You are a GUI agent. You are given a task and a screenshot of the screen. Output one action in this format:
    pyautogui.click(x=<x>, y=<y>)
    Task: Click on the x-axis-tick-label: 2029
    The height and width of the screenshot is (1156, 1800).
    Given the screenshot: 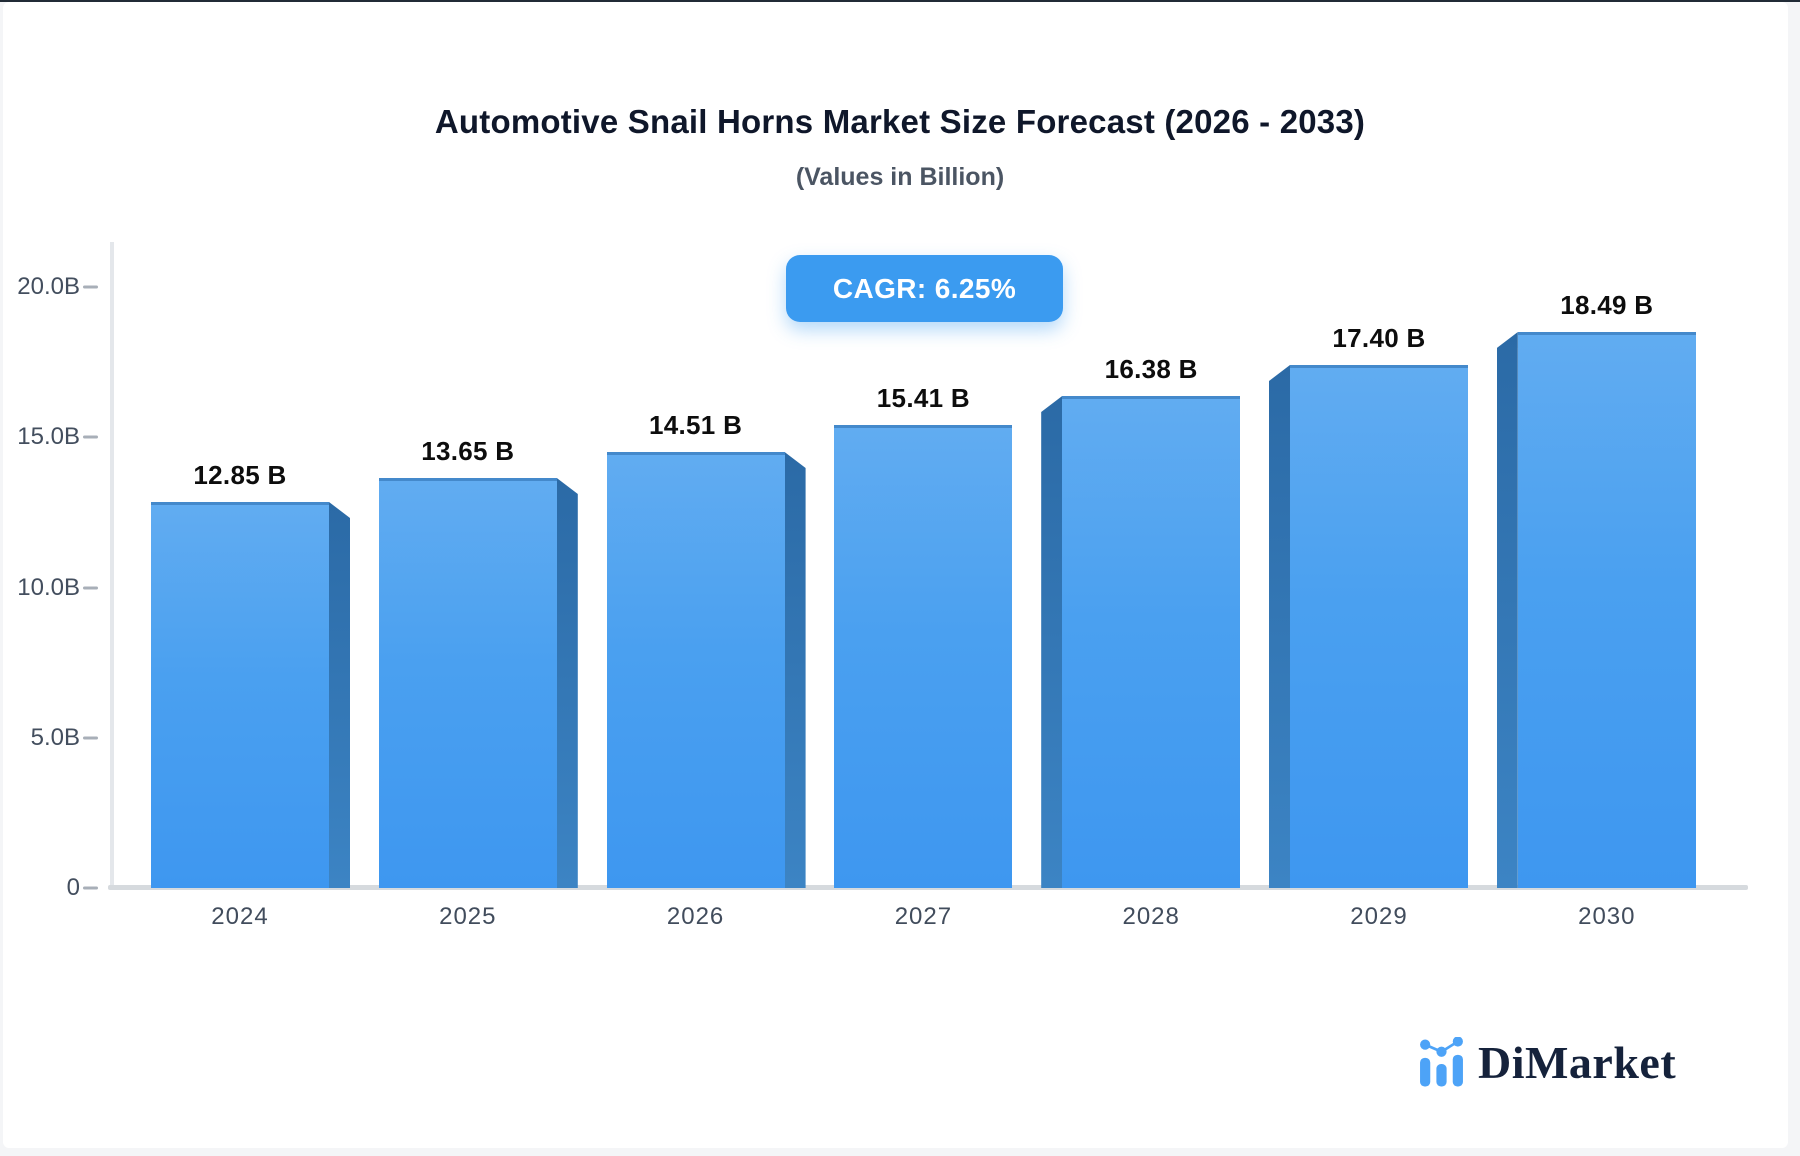 What is the action you would take?
    pyautogui.click(x=1379, y=916)
    